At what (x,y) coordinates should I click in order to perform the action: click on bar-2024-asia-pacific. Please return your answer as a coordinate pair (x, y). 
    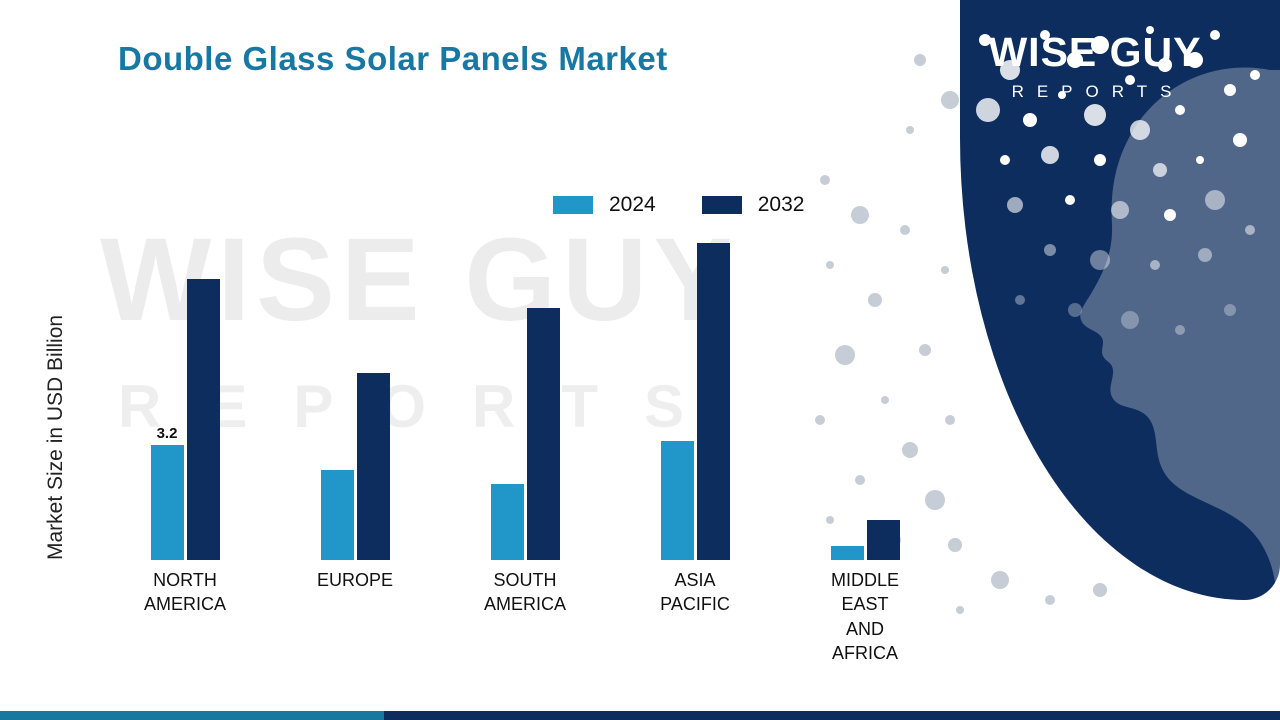
    Looking at the image, I should click on (677, 500).